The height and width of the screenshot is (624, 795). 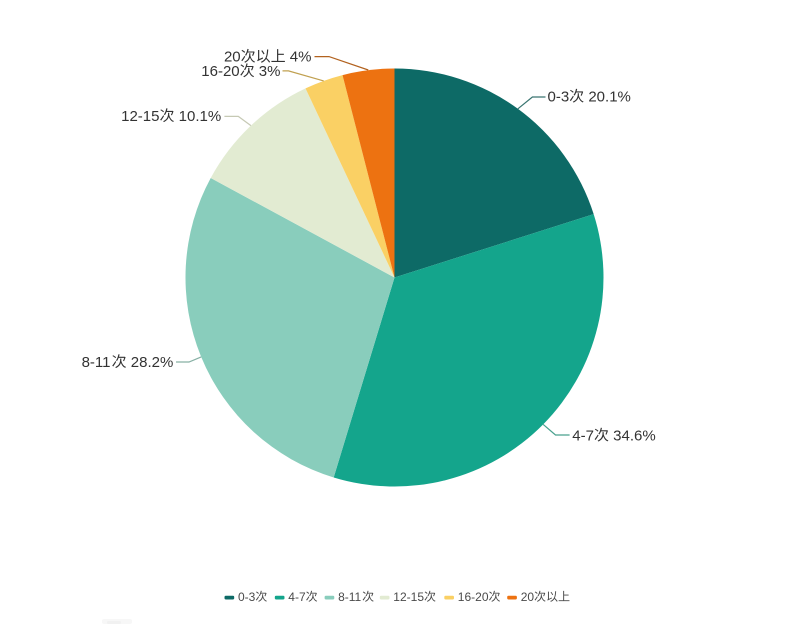 What do you see at coordinates (268, 71) in the screenshot?
I see `svg-text: 3%` at bounding box center [268, 71].